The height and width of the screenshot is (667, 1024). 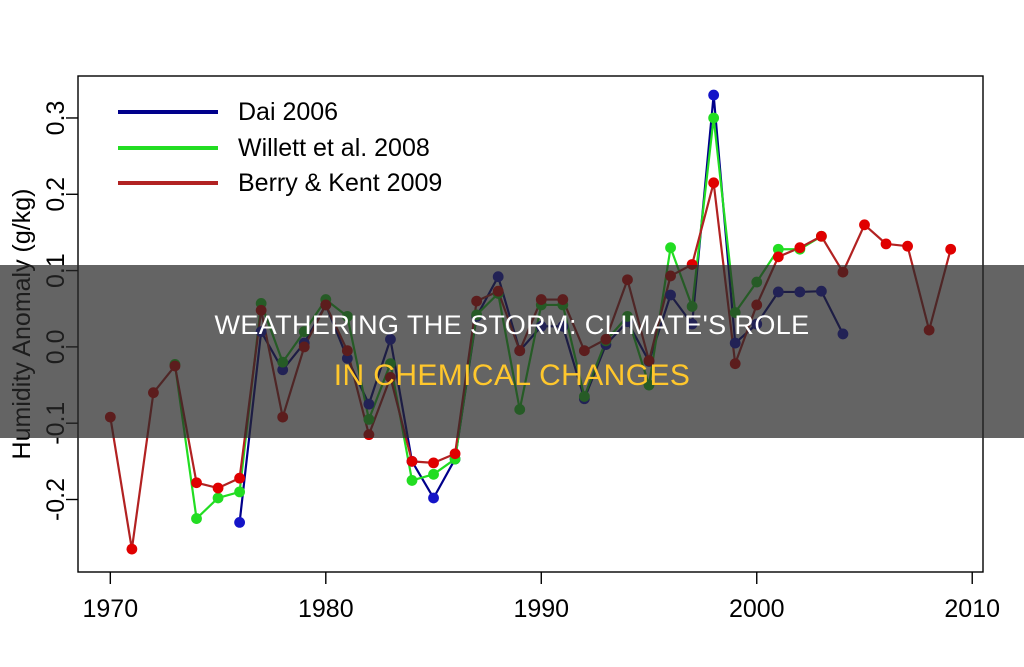 What do you see at coordinates (972, 609) in the screenshot?
I see `x-tick-label: 2010` at bounding box center [972, 609].